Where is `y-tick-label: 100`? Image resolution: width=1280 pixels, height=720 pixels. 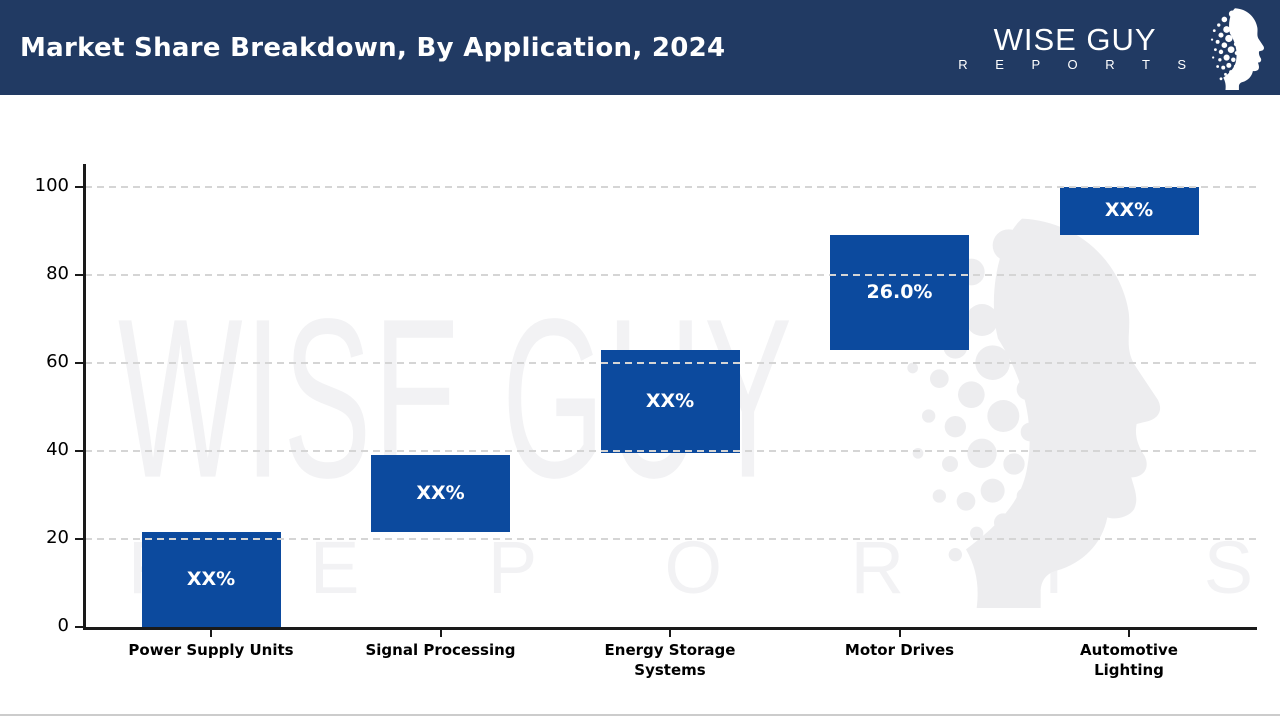
y-tick-label: 100 is located at coordinates (51, 185).